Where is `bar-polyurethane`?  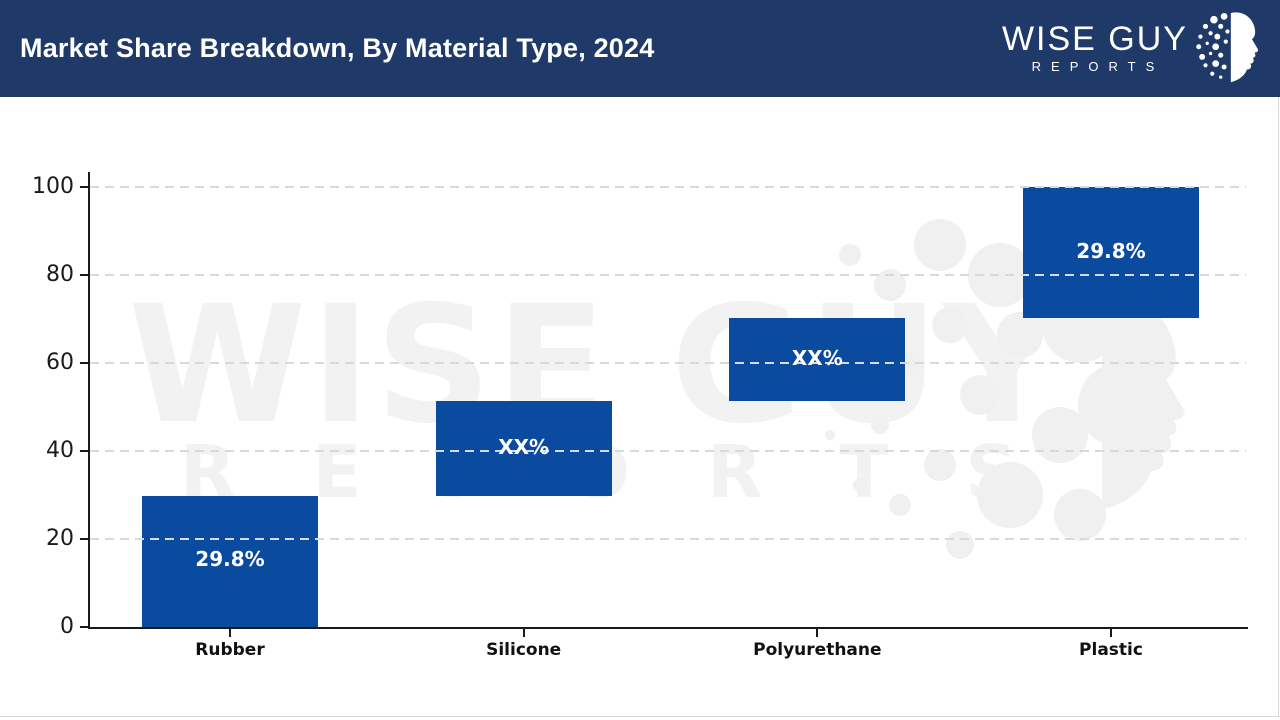 bar-polyurethane is located at coordinates (817, 360).